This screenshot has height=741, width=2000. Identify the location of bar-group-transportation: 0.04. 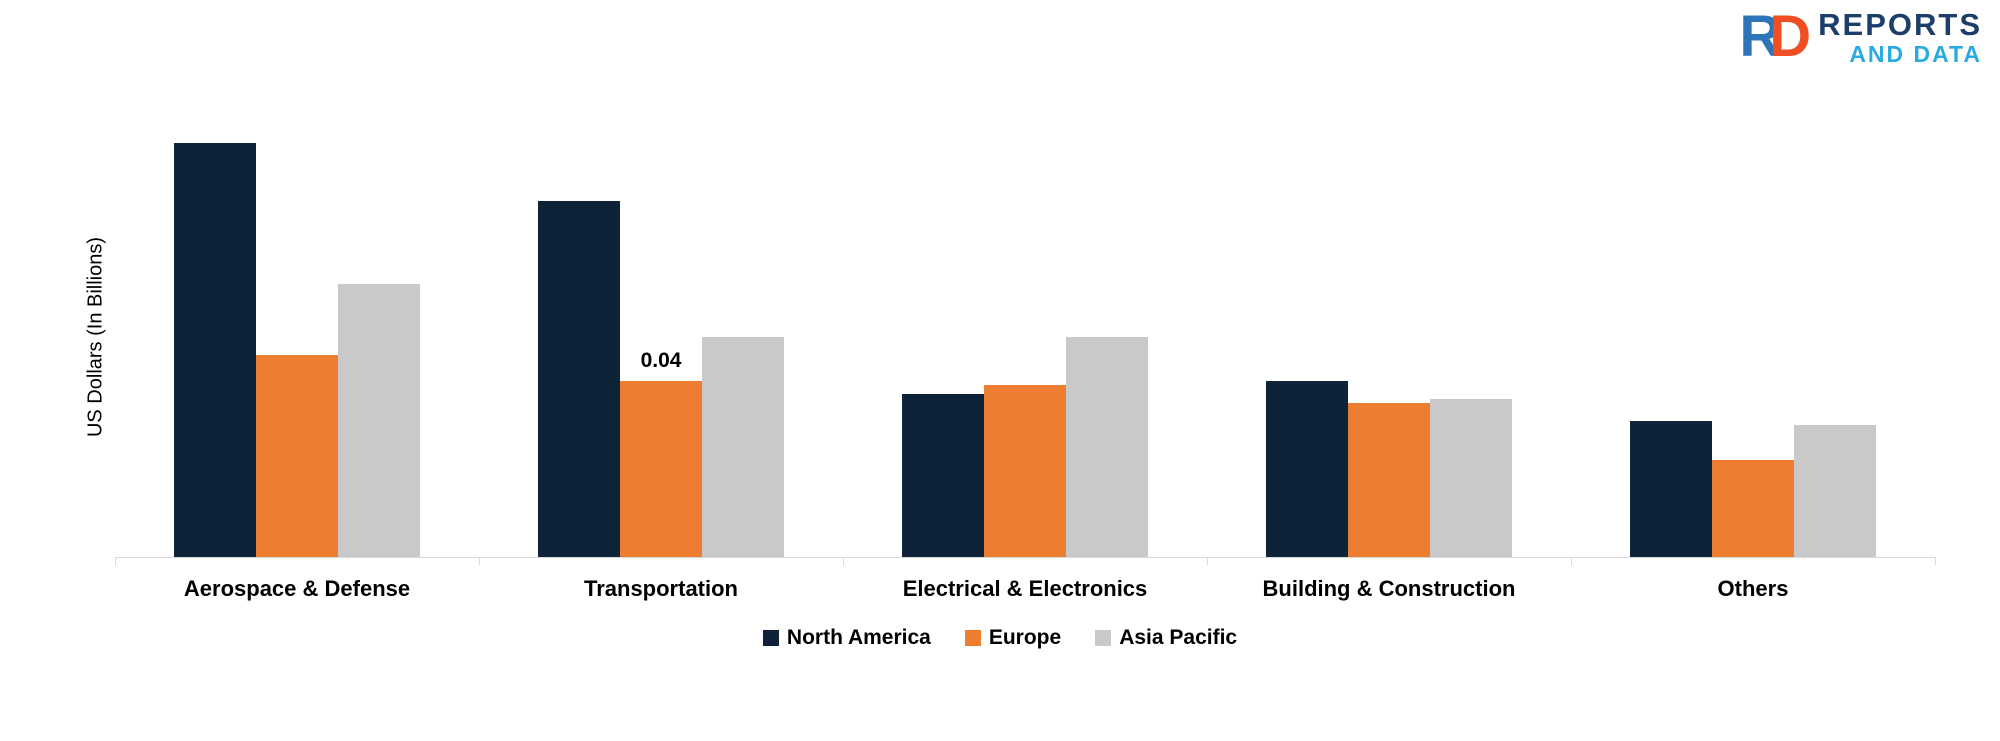
(661, 337).